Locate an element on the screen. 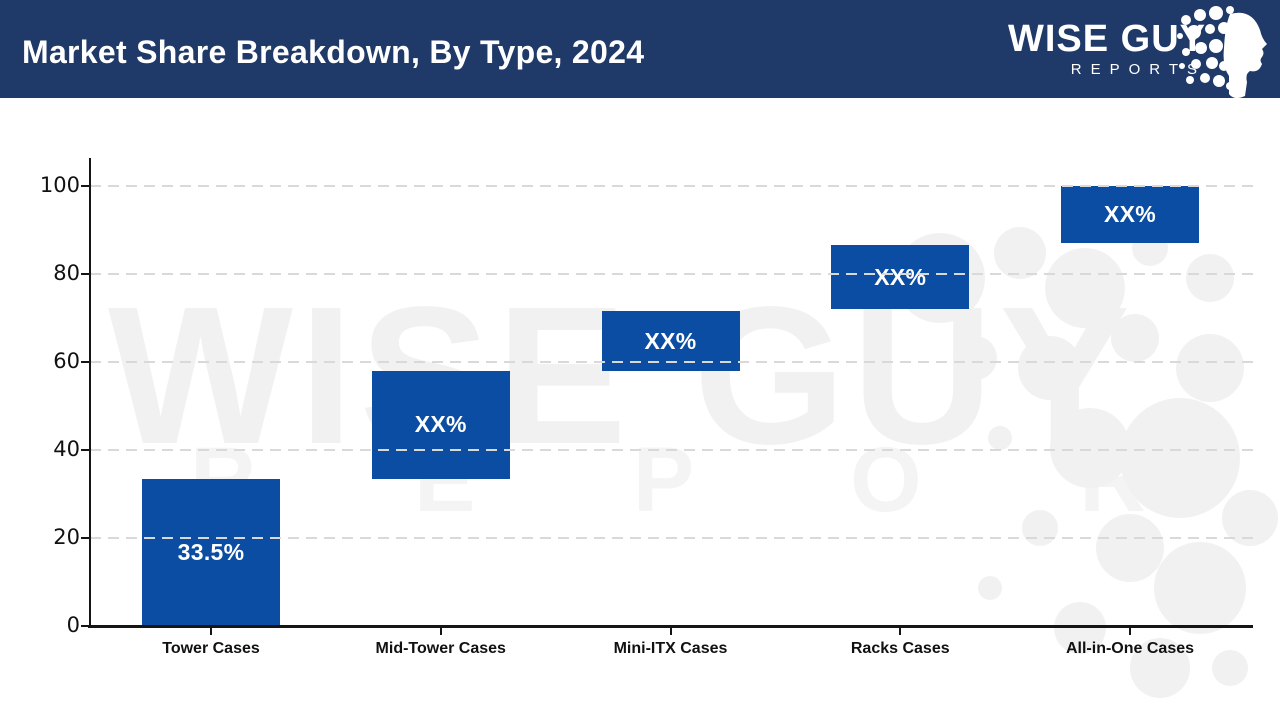 Image resolution: width=1280 pixels, height=720 pixels. x-category-label-racks-cases: Racks Cases is located at coordinates (900, 648).